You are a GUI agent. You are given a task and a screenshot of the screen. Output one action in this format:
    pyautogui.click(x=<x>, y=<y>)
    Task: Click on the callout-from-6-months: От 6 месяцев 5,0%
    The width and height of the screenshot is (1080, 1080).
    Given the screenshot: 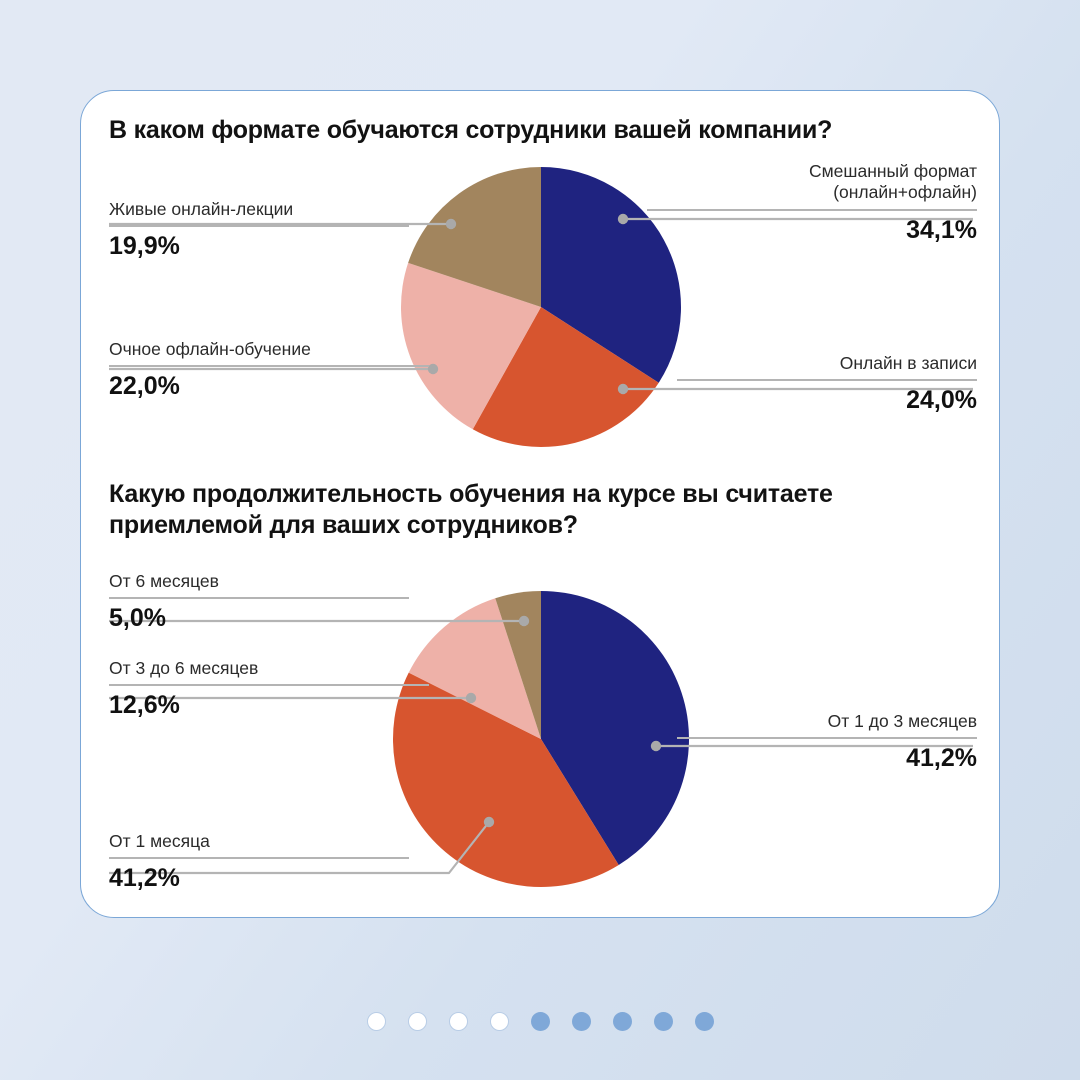 What is the action you would take?
    pyautogui.click(x=259, y=602)
    